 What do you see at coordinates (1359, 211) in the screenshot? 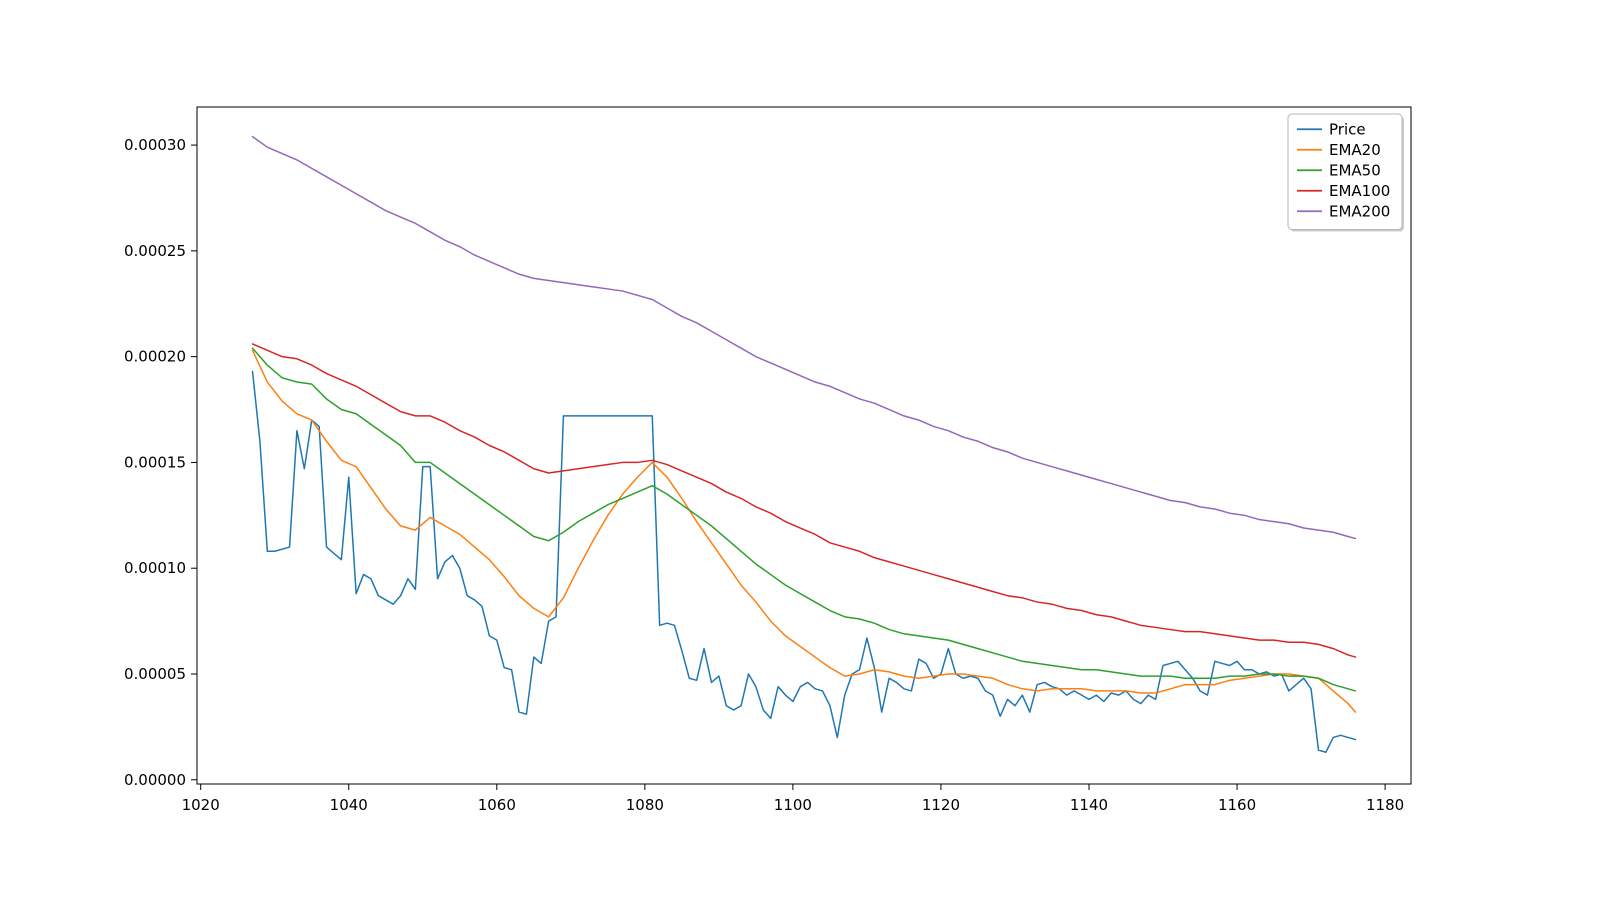
I see `legend-label-ema200: EMA200` at bounding box center [1359, 211].